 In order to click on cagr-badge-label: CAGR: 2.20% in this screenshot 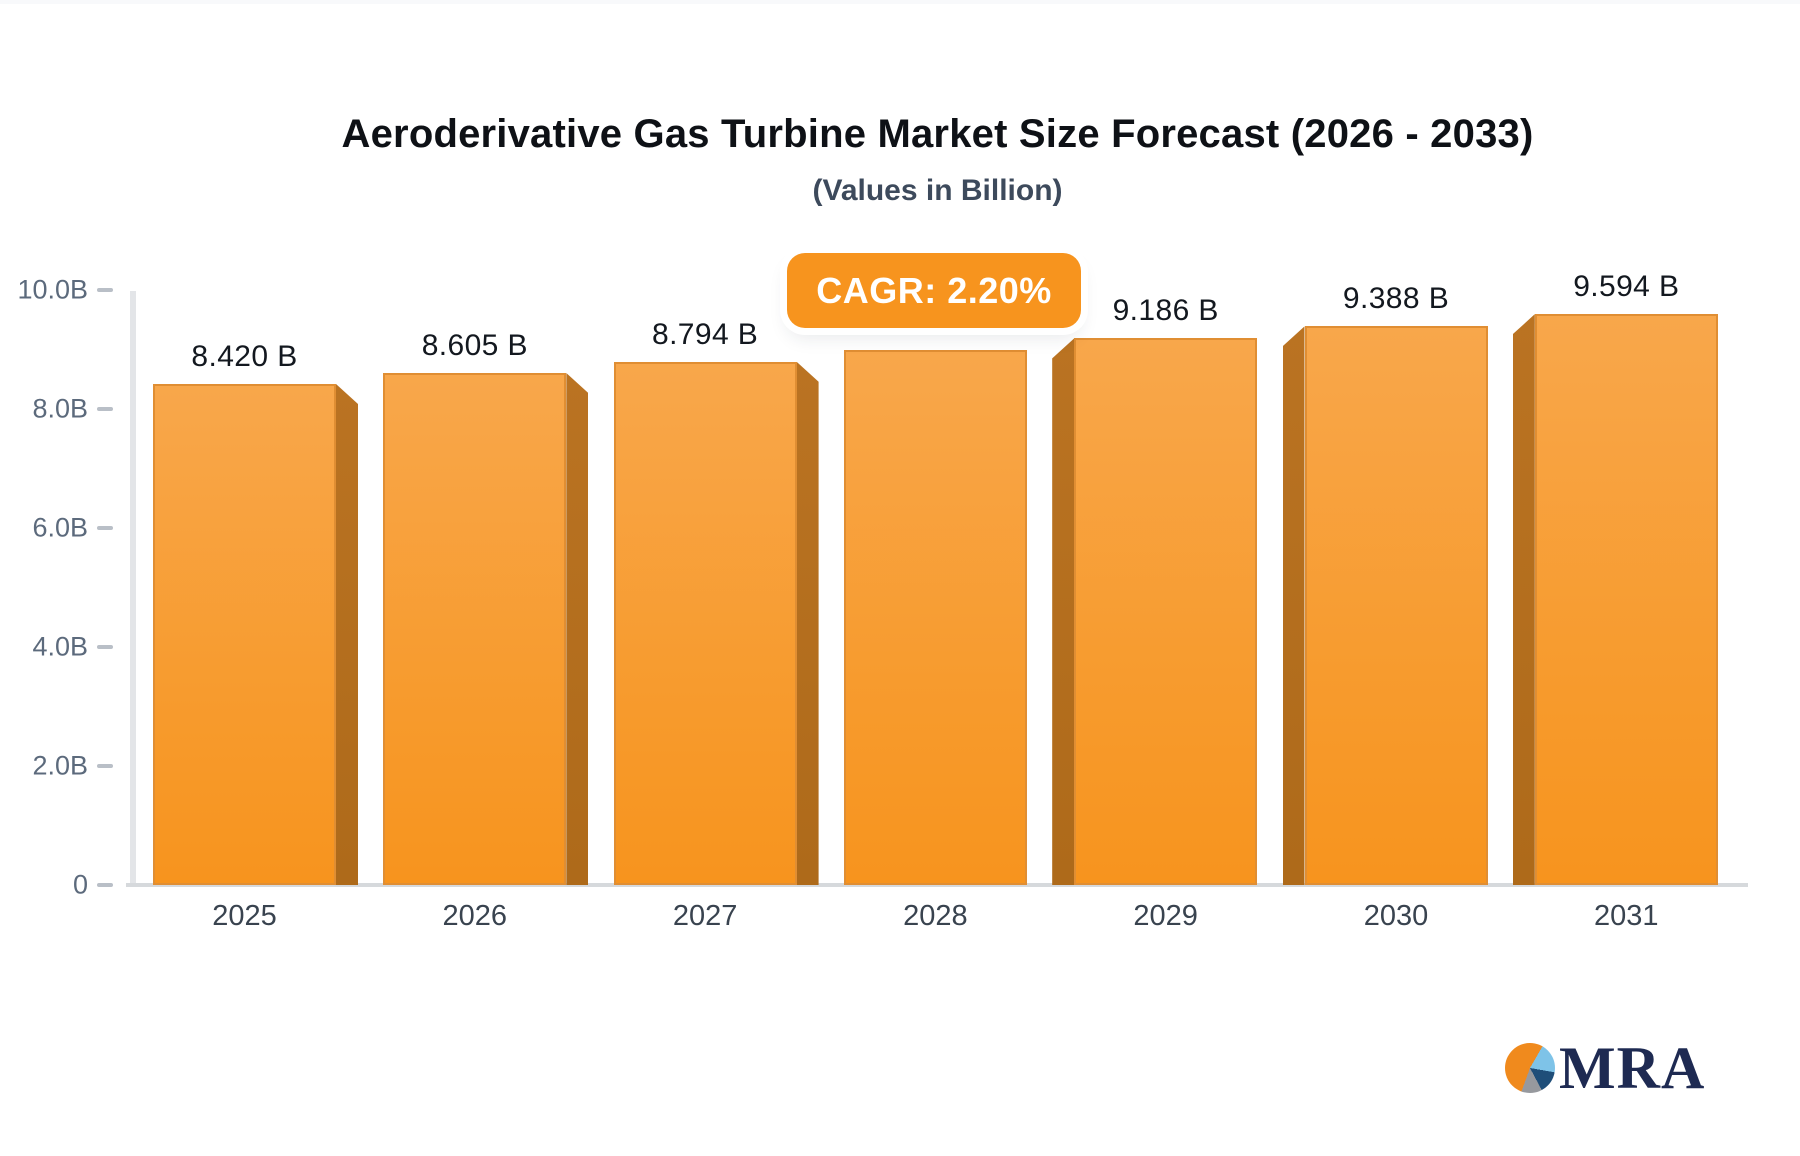, I will do `click(934, 290)`.